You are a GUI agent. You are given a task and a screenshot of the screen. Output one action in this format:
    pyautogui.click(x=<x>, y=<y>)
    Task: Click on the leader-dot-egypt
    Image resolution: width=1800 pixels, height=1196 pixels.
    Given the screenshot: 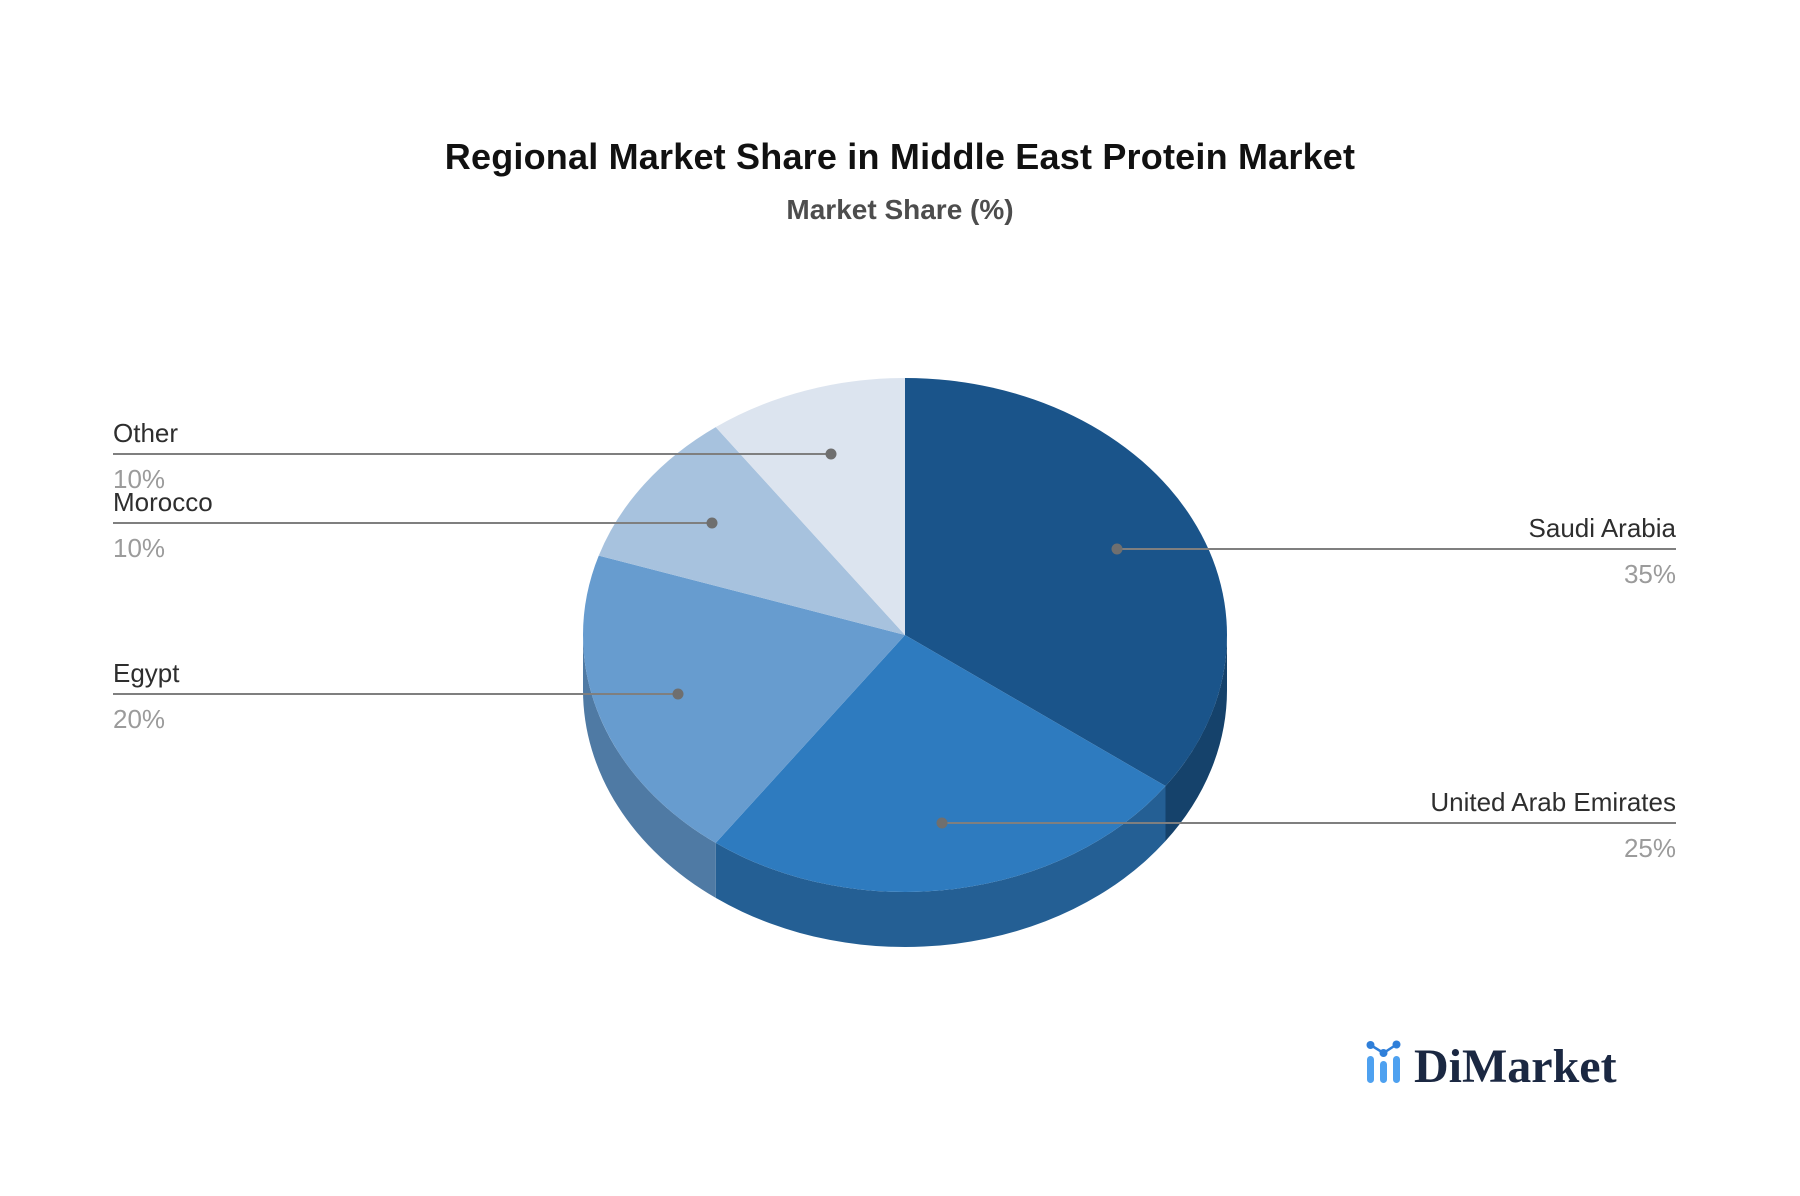 What is the action you would take?
    pyautogui.click(x=678, y=694)
    